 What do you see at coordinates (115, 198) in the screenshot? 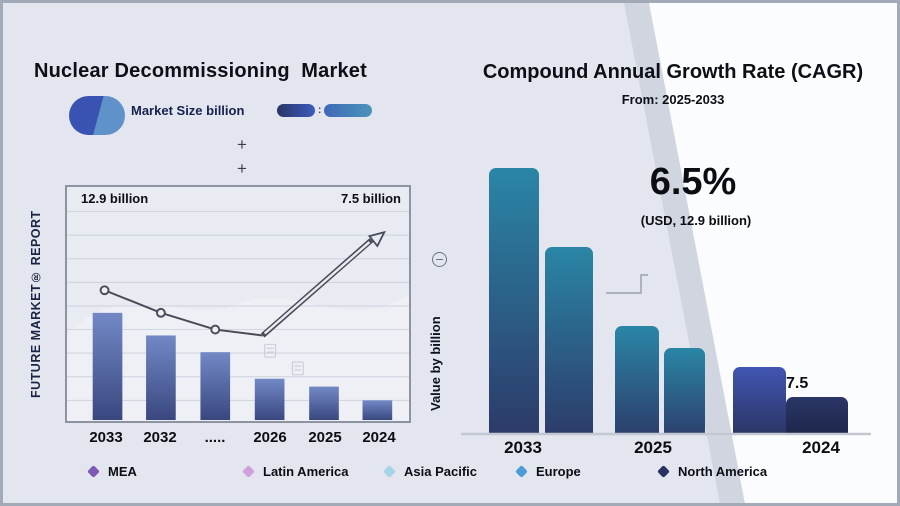
I see `annotation-129-billion: 12.9 billion` at bounding box center [115, 198].